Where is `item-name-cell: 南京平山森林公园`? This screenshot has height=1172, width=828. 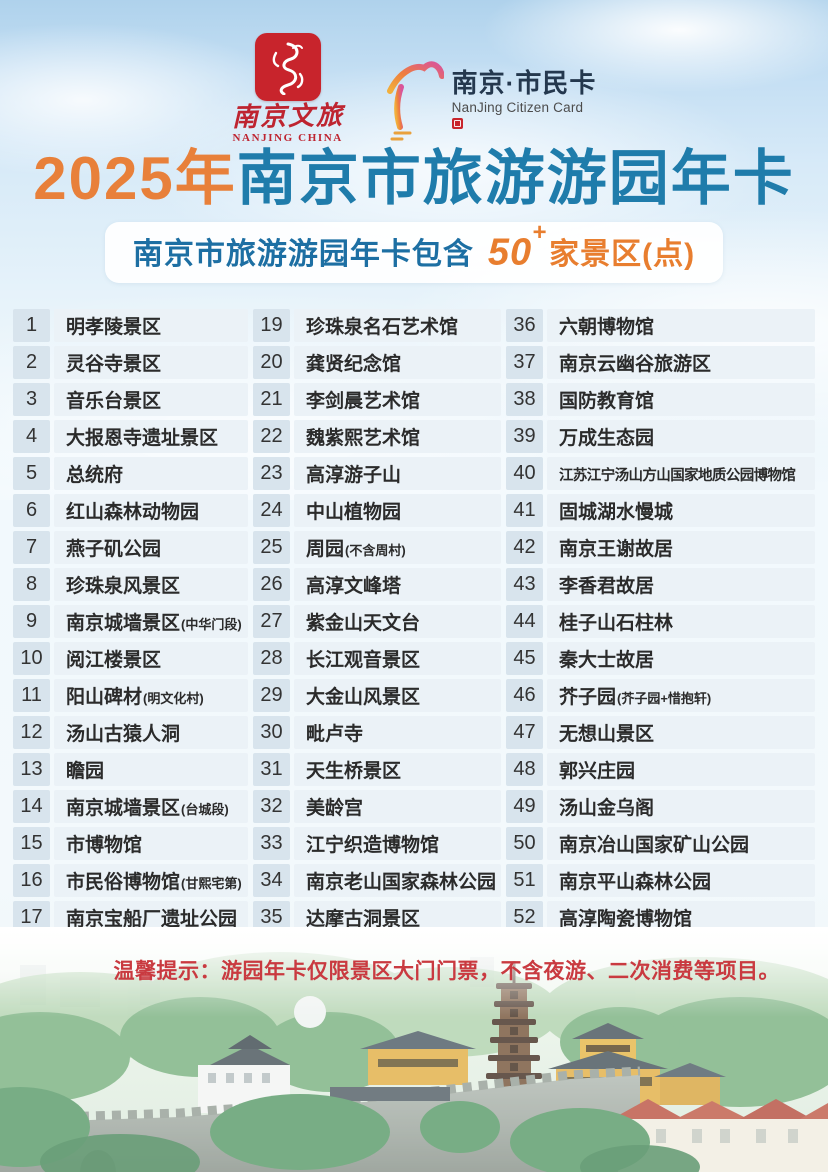 item-name-cell: 南京平山森林公园 is located at coordinates (681, 881).